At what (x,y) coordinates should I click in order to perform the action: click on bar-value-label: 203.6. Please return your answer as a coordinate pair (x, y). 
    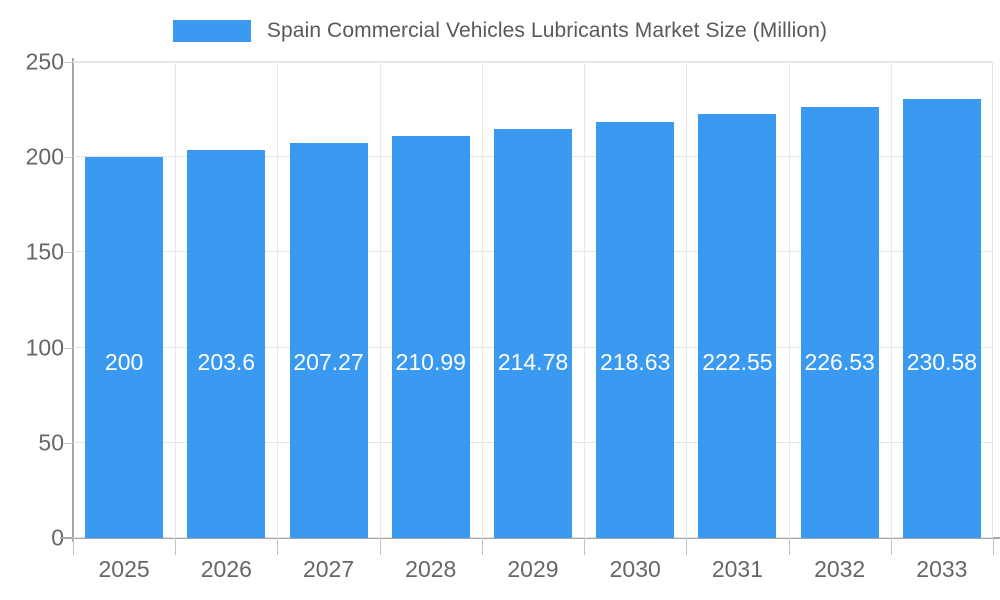
    Looking at the image, I should click on (226, 362).